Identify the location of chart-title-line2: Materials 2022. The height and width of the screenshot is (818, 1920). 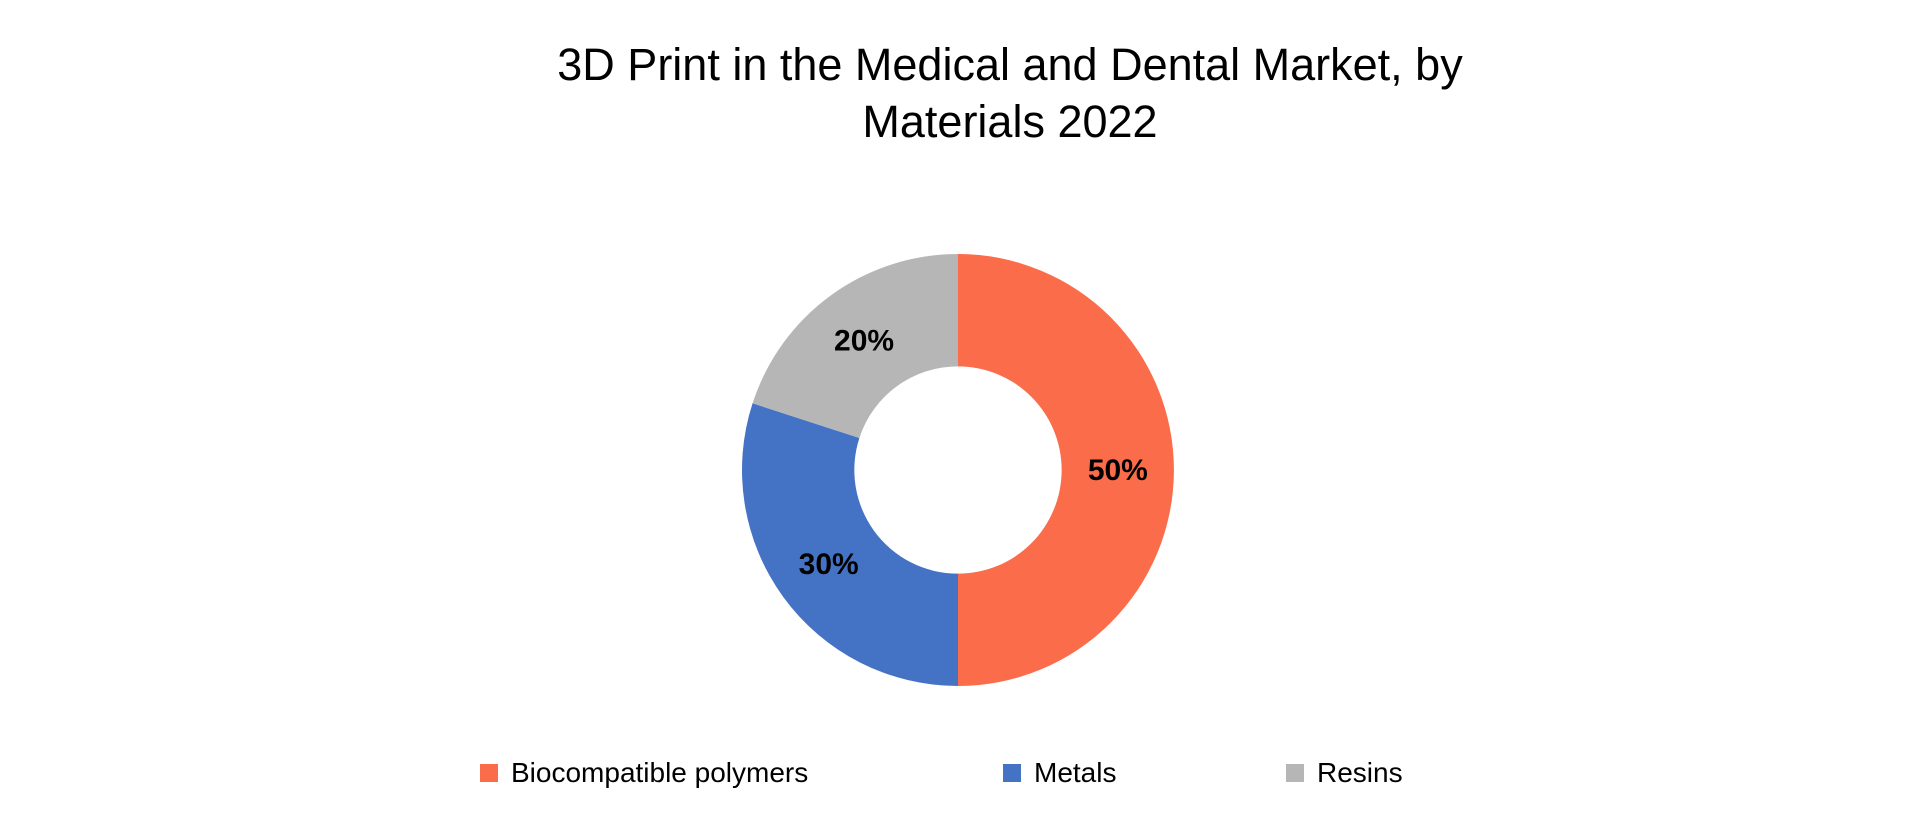
(1010, 121).